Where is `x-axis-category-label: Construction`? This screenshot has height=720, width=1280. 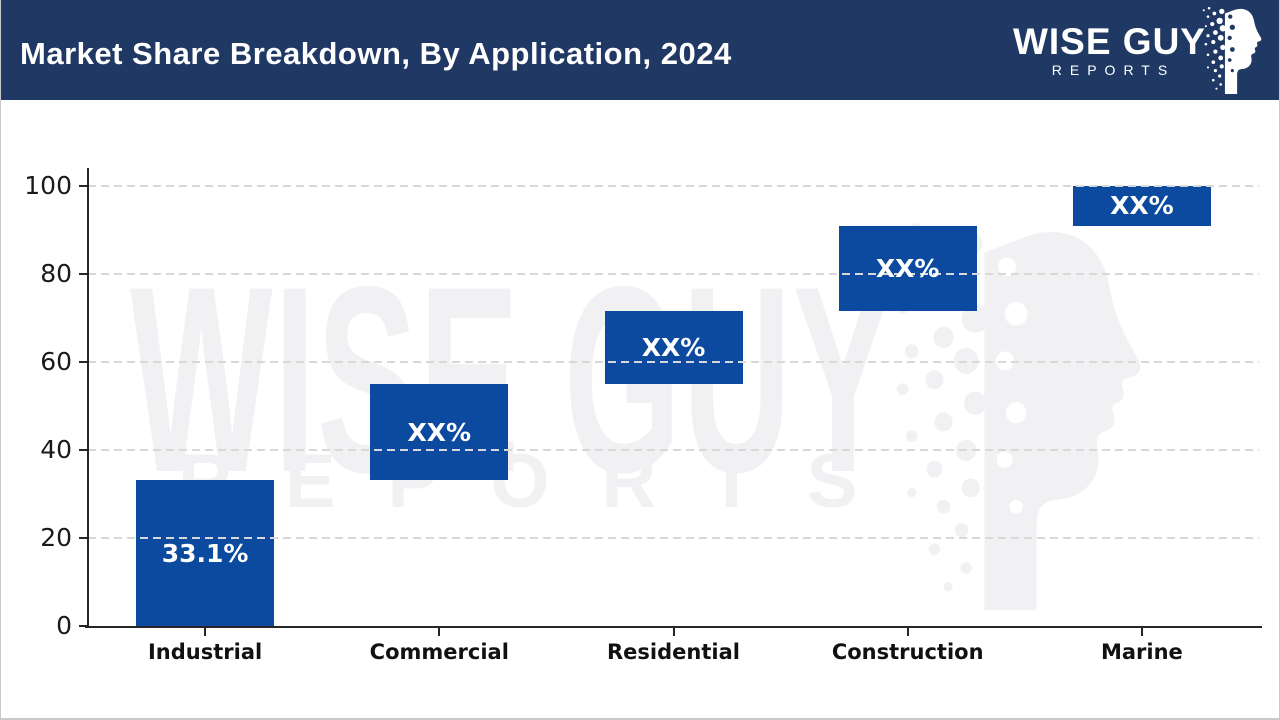
x-axis-category-label: Construction is located at coordinates (907, 652).